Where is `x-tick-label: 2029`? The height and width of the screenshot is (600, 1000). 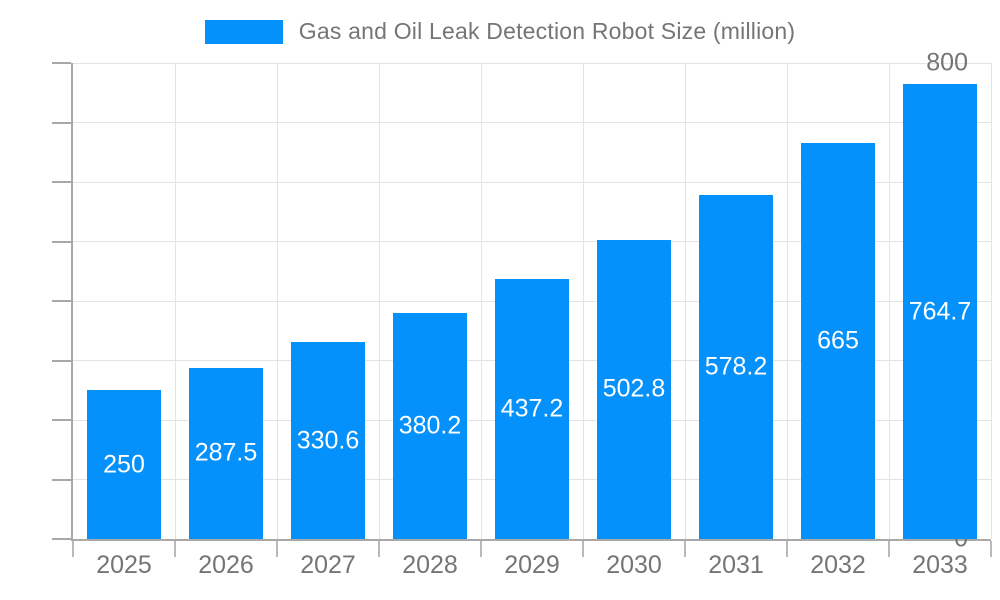 x-tick-label: 2029 is located at coordinates (532, 565).